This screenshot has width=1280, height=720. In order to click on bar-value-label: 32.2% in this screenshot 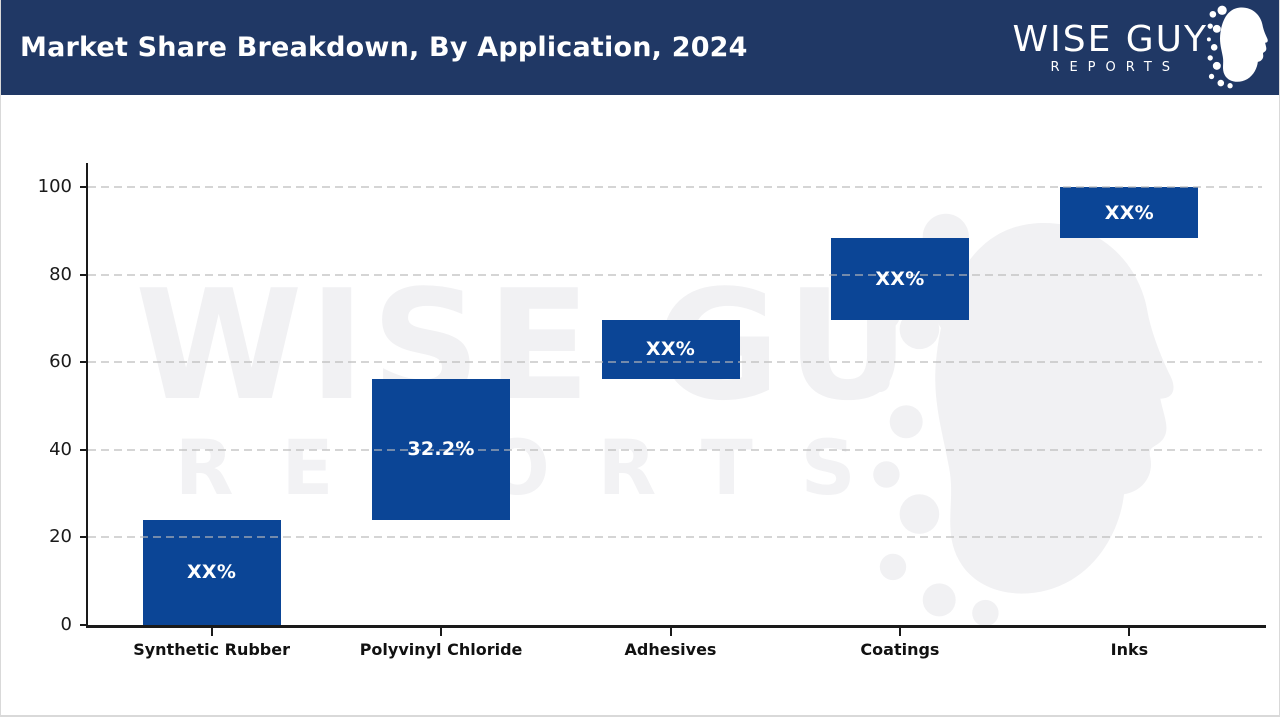, I will do `click(441, 449)`.